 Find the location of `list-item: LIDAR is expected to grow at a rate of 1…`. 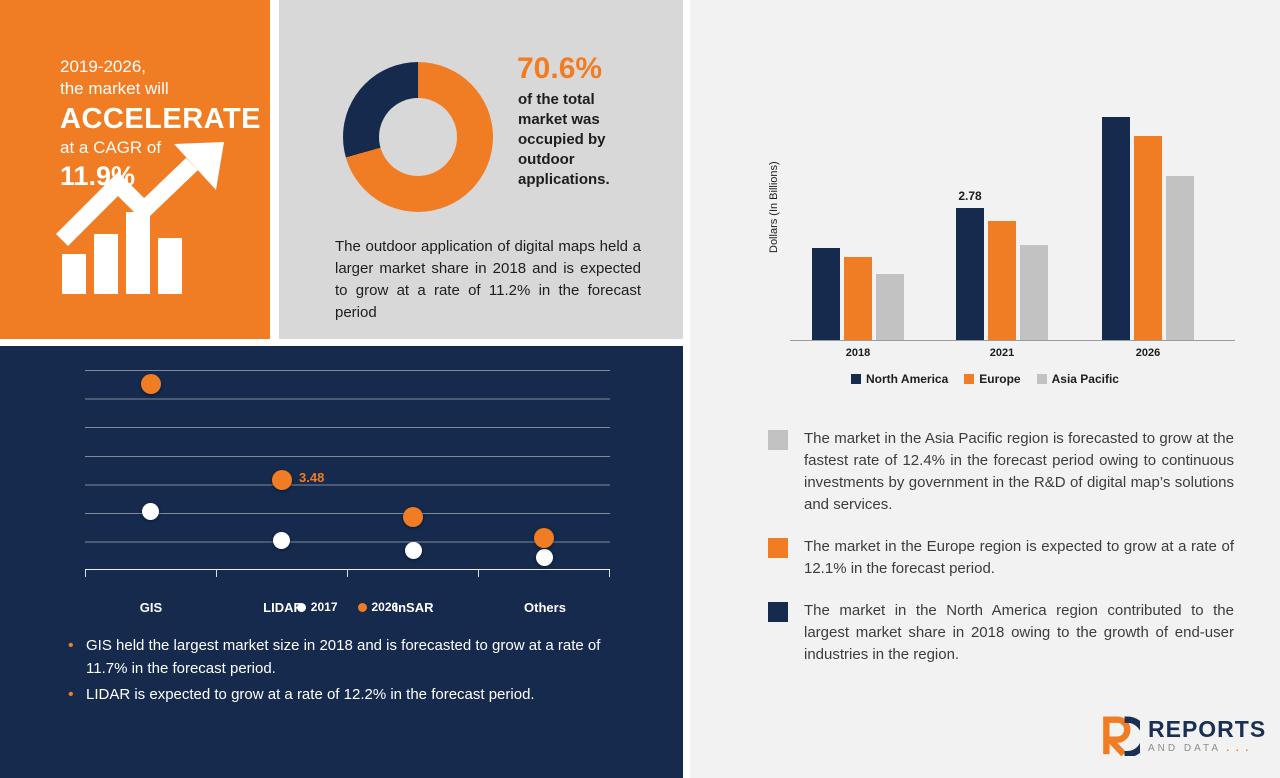

list-item: LIDAR is expected to grow at a rate of 1… is located at coordinates (348, 694).